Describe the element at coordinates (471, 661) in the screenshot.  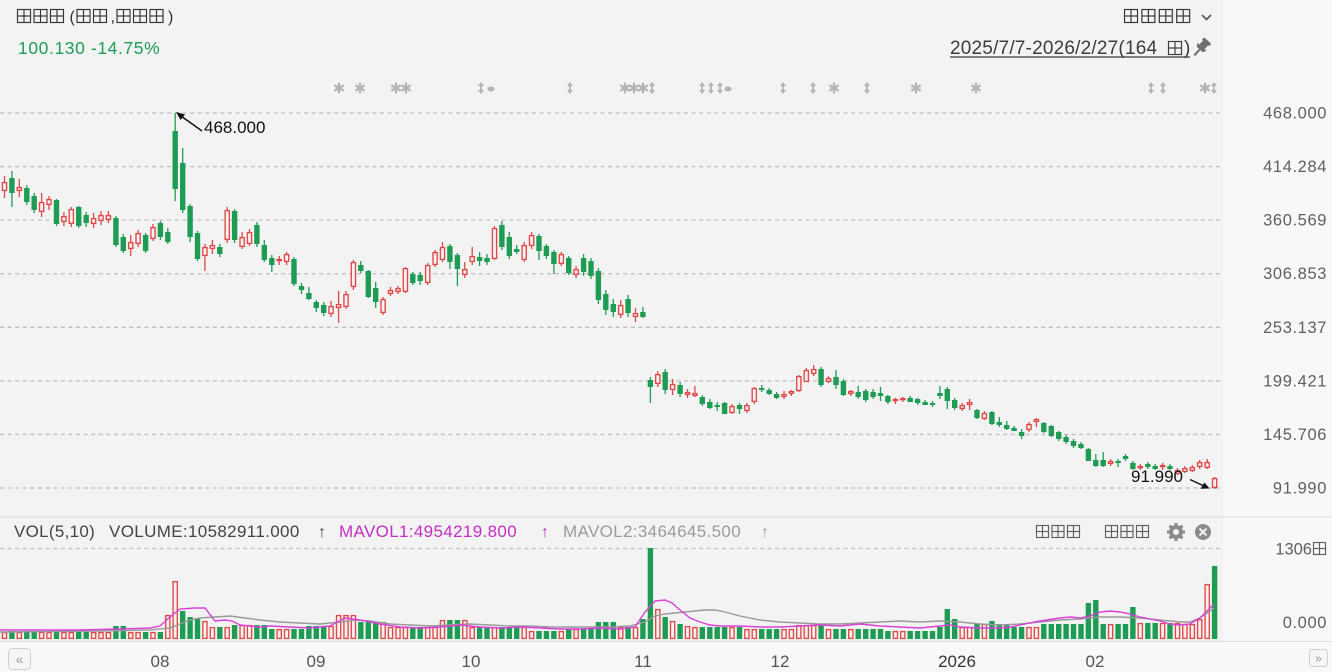
I see `svg-text: 10` at that location.